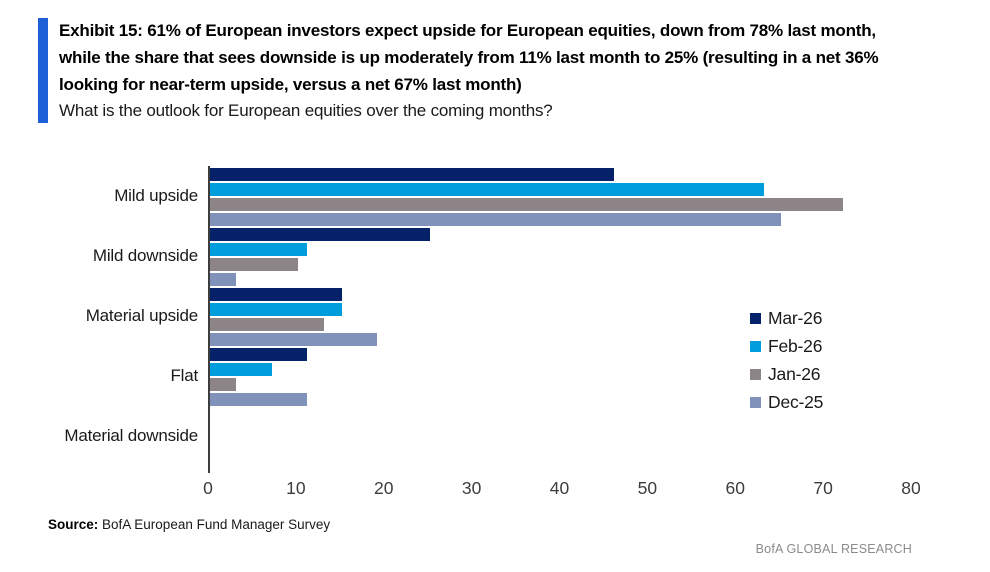 Image resolution: width=990 pixels, height=572 pixels. Describe the element at coordinates (296, 488) in the screenshot. I see `x-tick-label: 10` at that location.